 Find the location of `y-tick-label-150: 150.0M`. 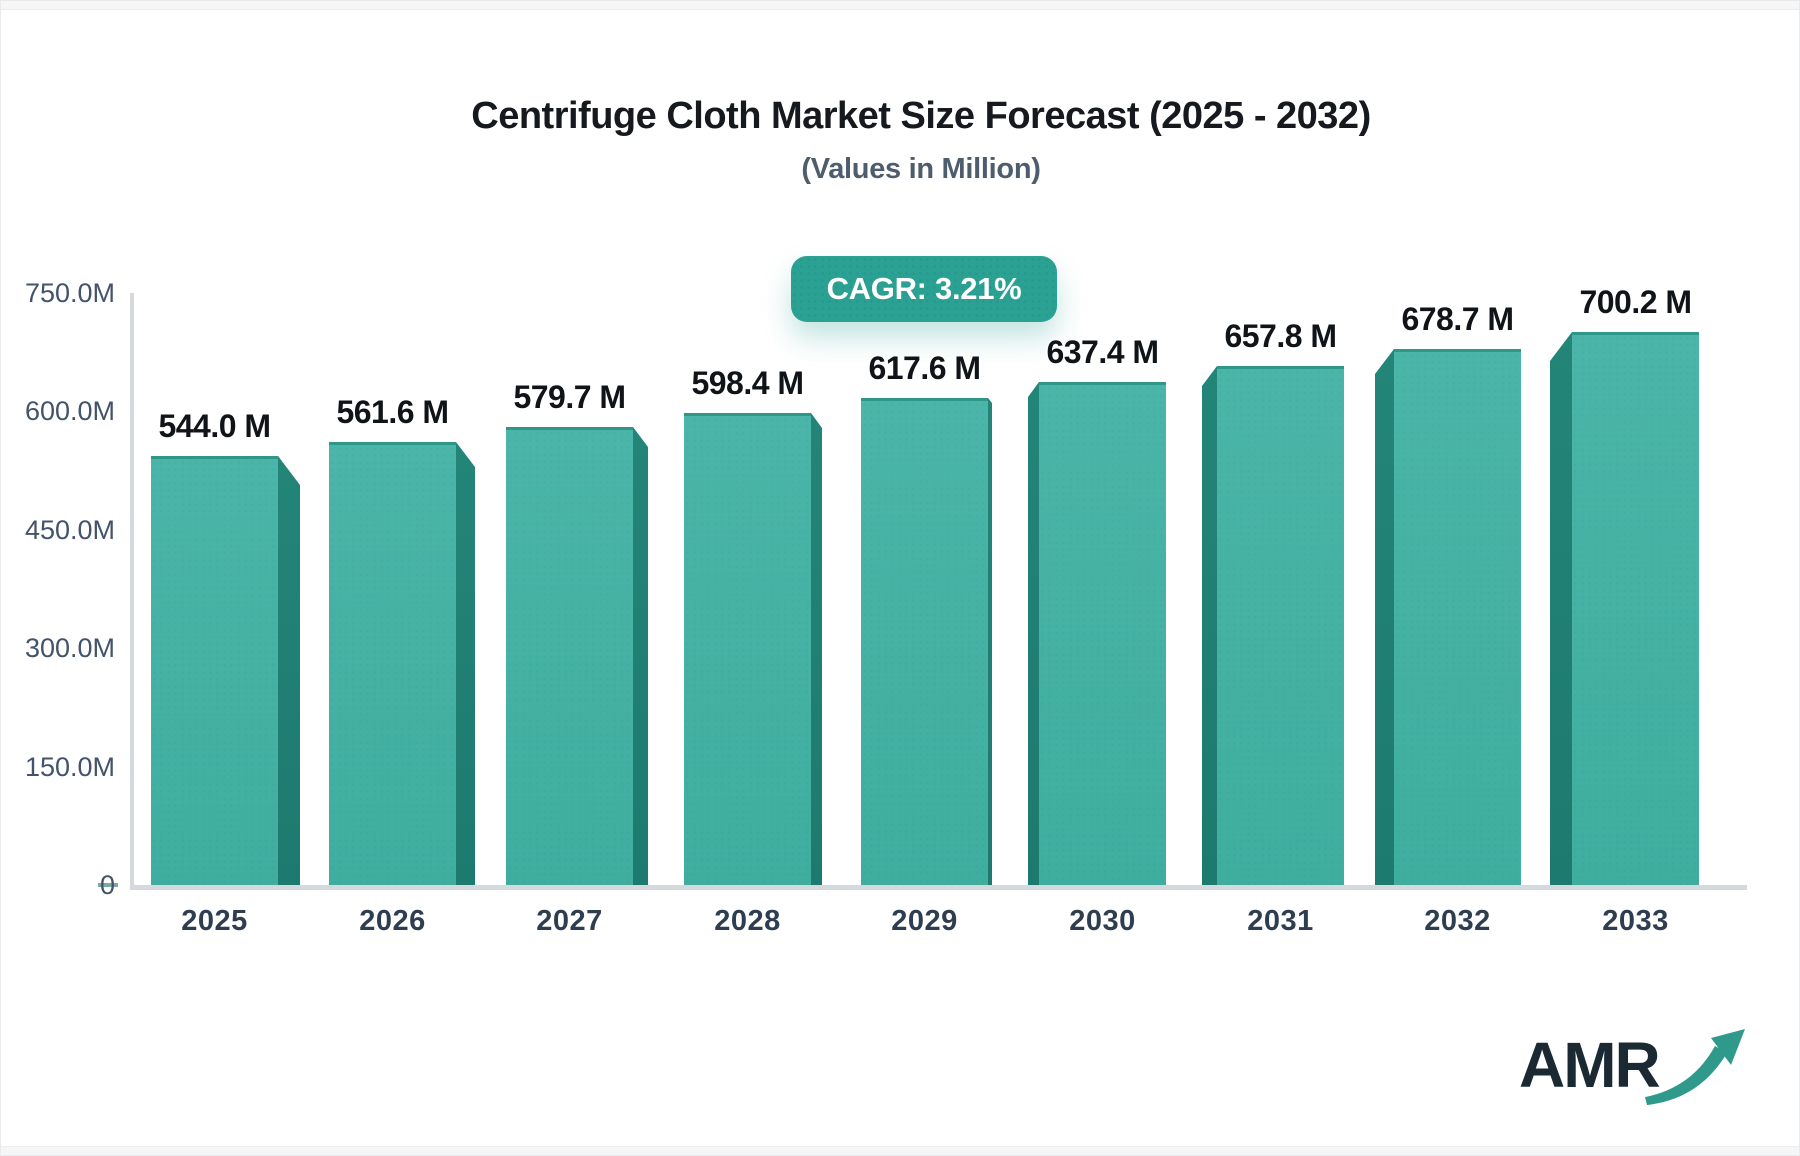

y-tick-label-150: 150.0M is located at coordinates (69, 766).